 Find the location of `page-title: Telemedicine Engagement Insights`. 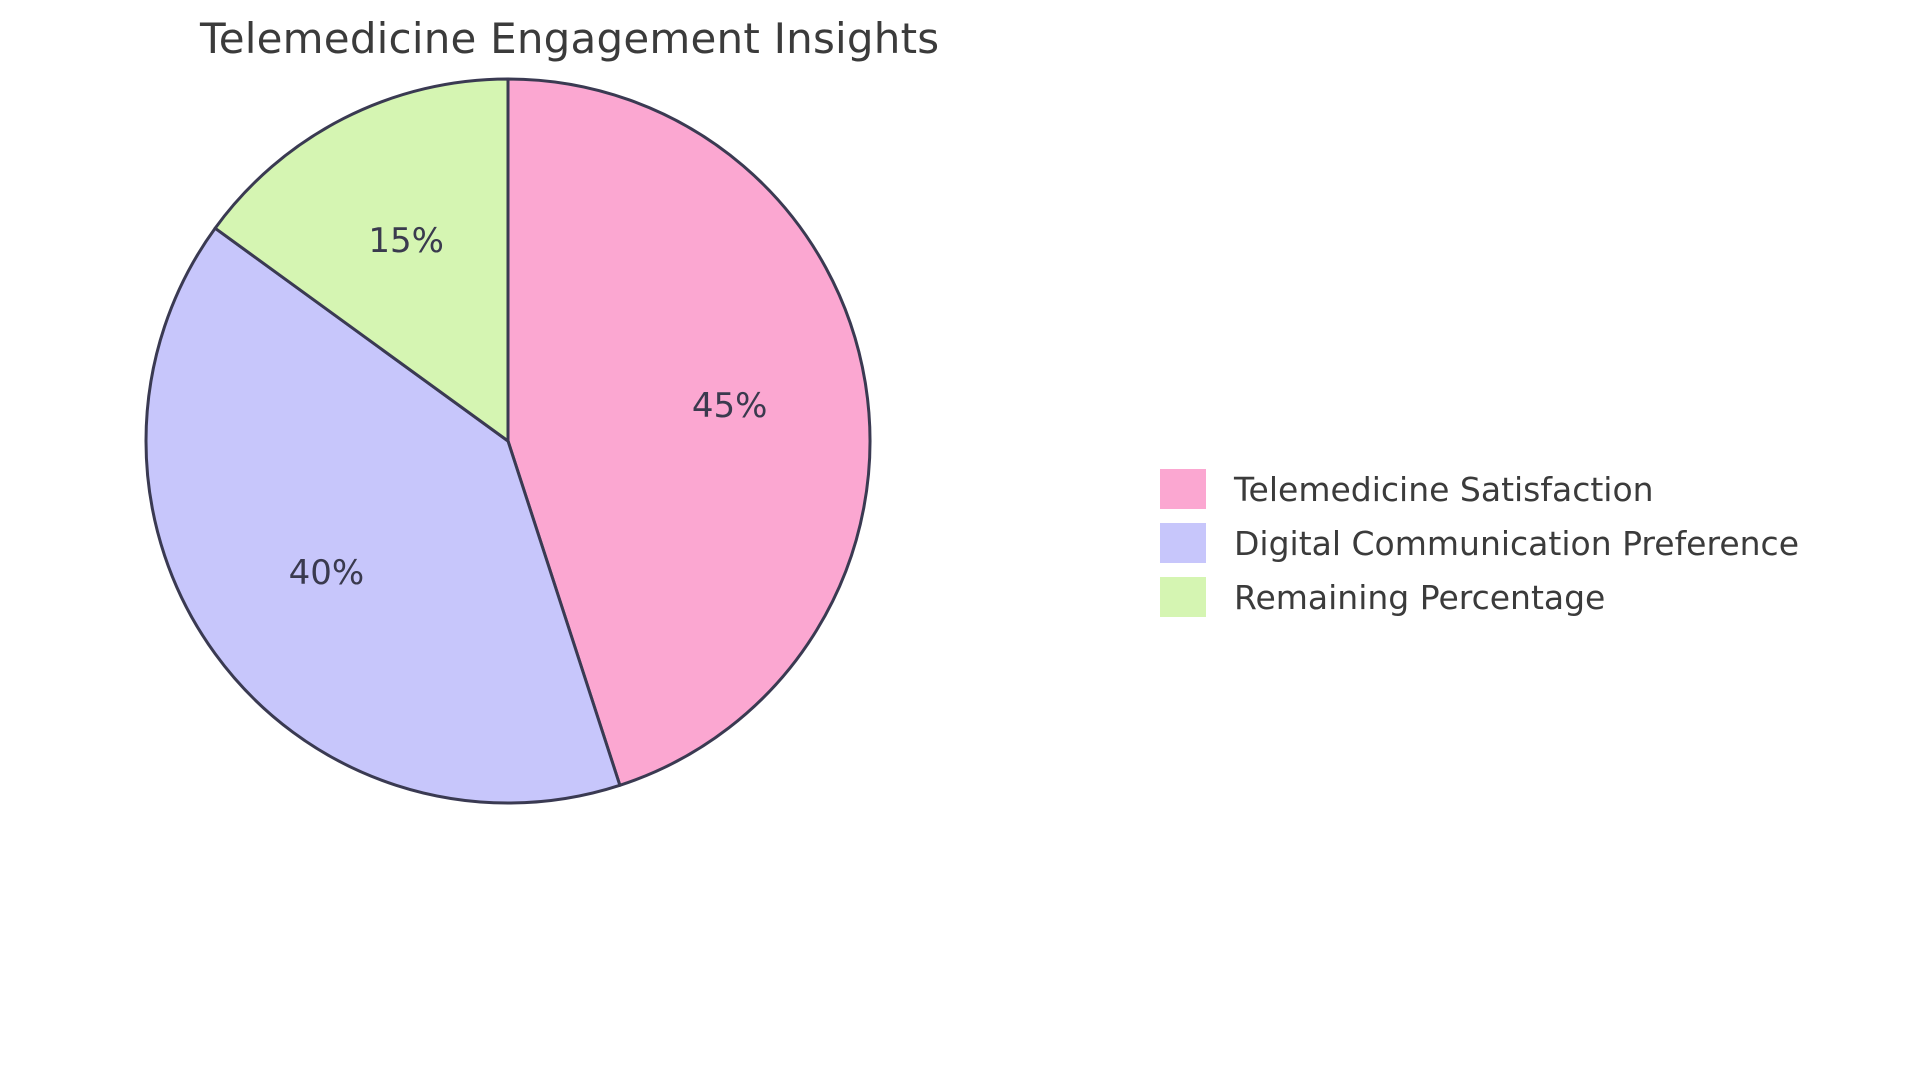

page-title: Telemedicine Engagement Insights is located at coordinates (570, 38).